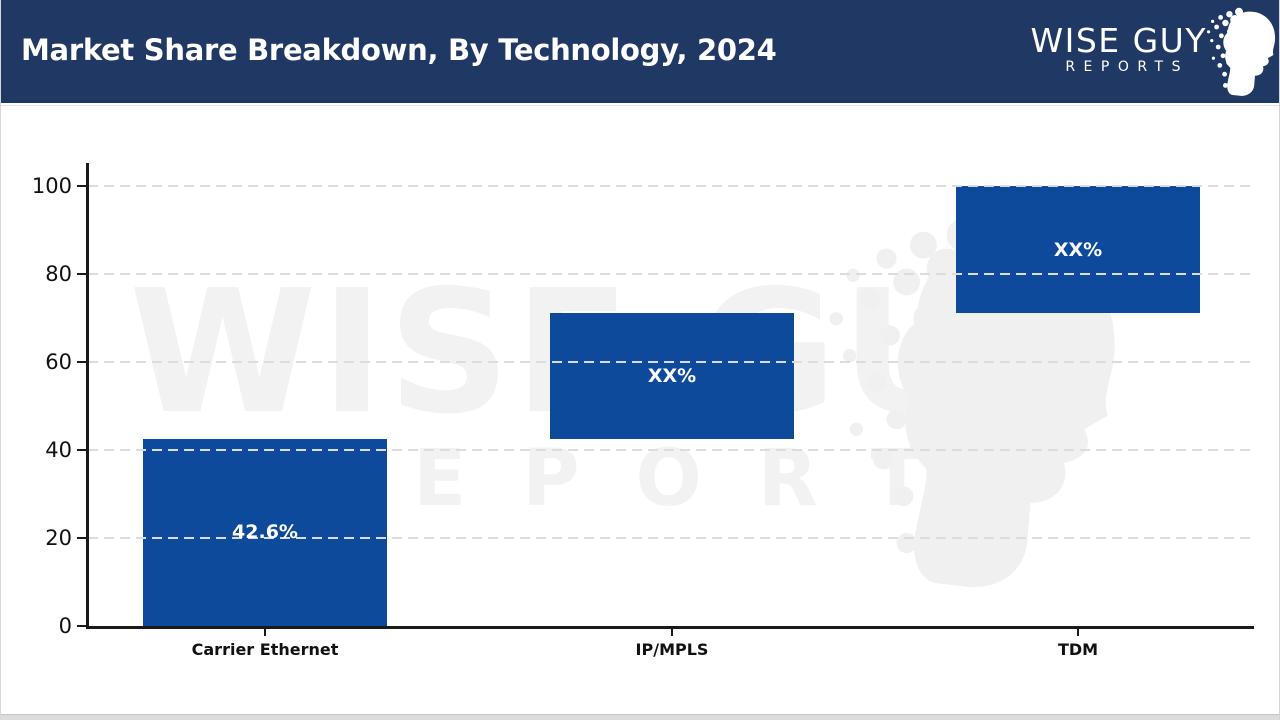 The width and height of the screenshot is (1280, 720). I want to click on logo-wordmark: WISE GUY, so click(1118, 40).